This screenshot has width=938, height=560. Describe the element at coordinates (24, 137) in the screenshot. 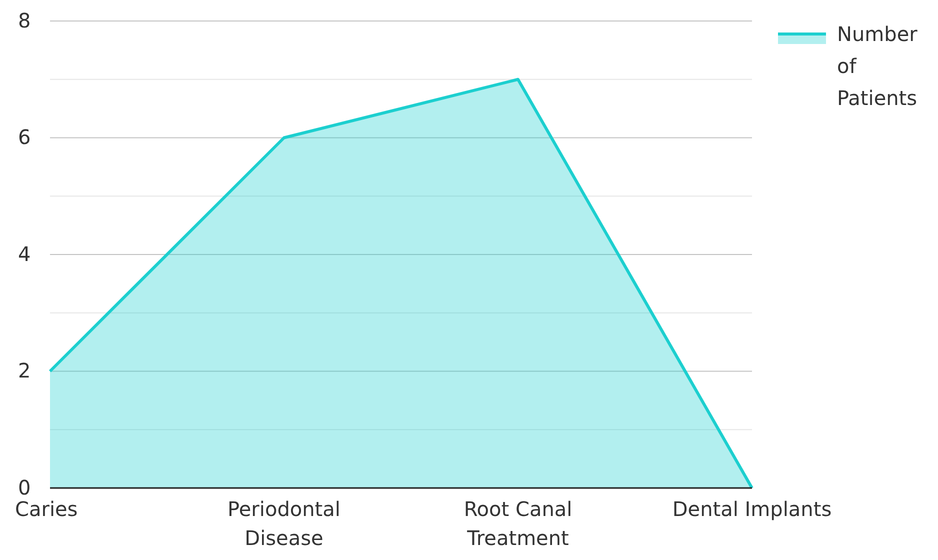

I see `y-tick-label: 6` at that location.